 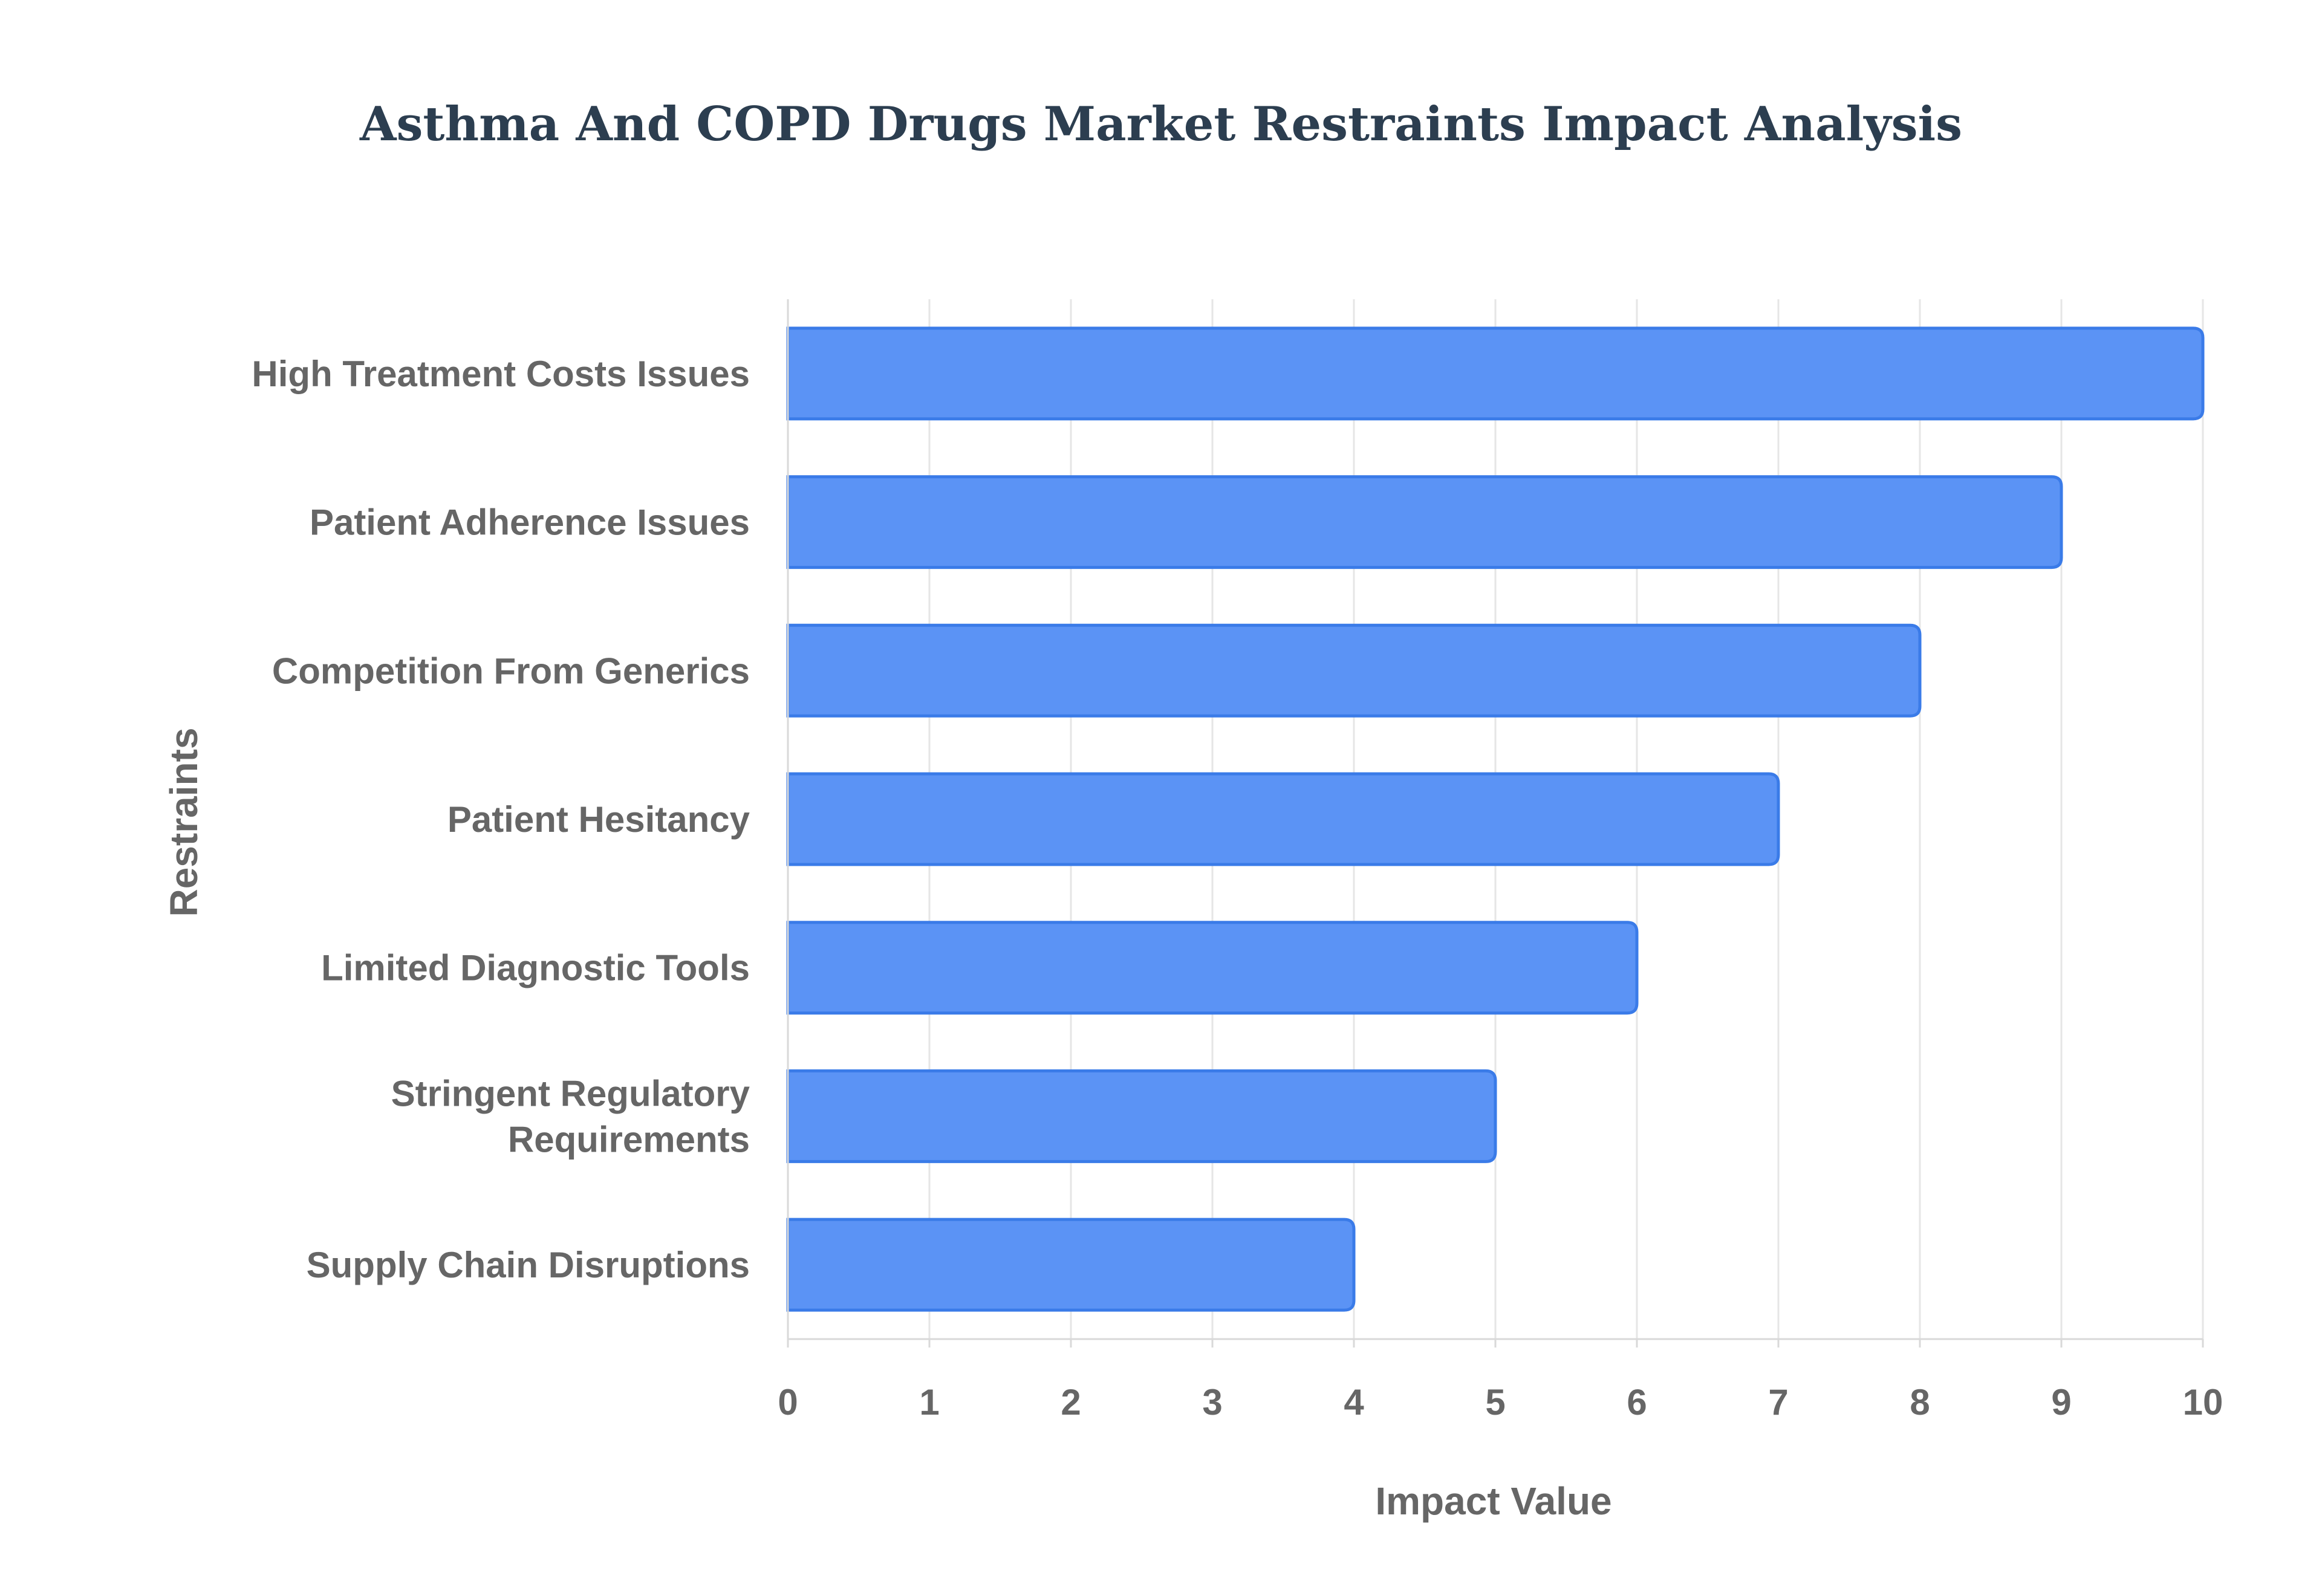 I want to click on category-label: Stringent Regulatory Requirements, so click(x=570, y=1116).